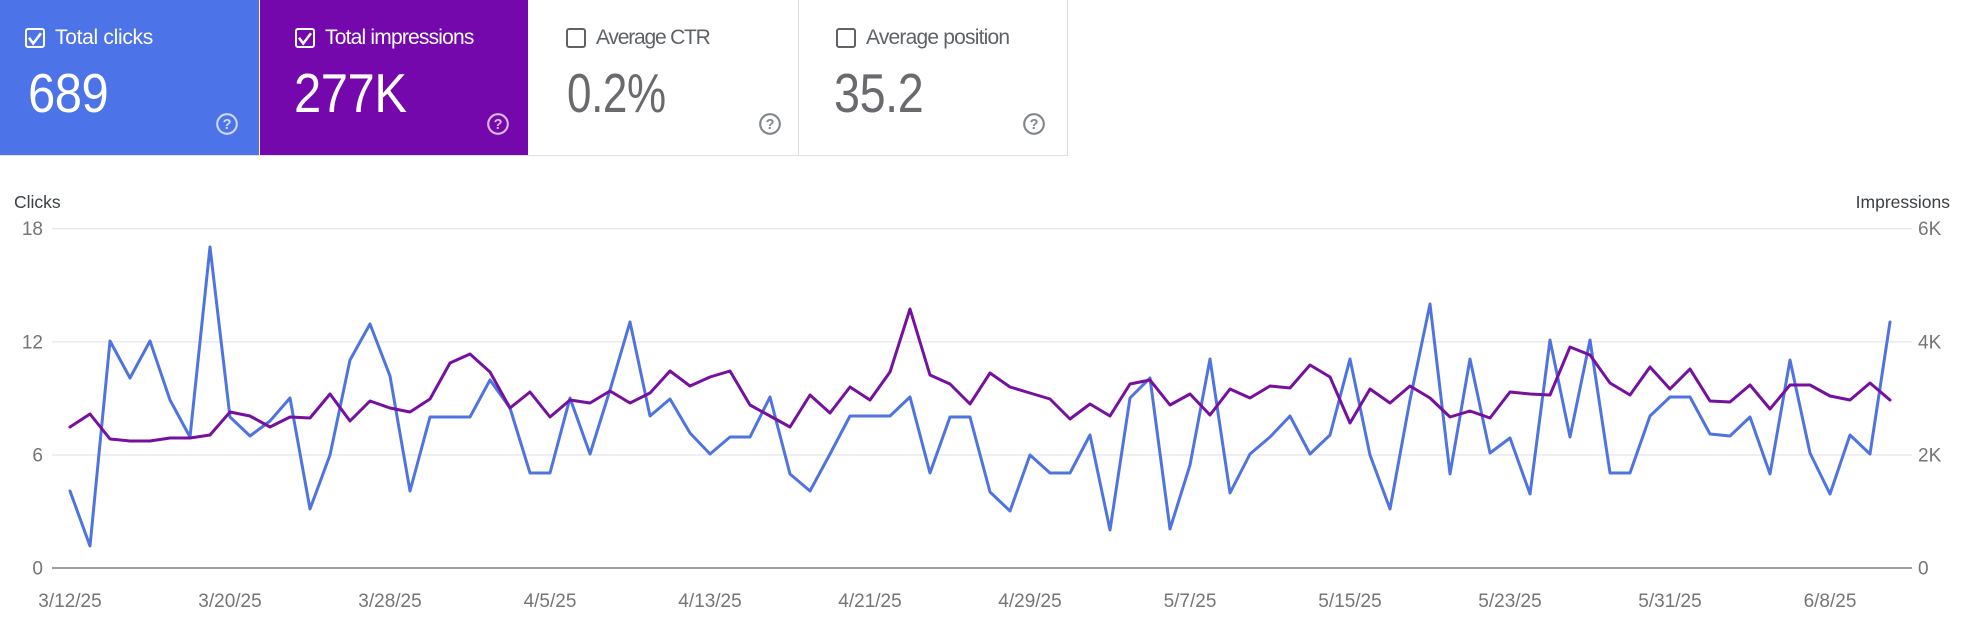 This screenshot has width=1962, height=636. Describe the element at coordinates (1930, 229) in the screenshot. I see `svg-text: 6K` at that location.